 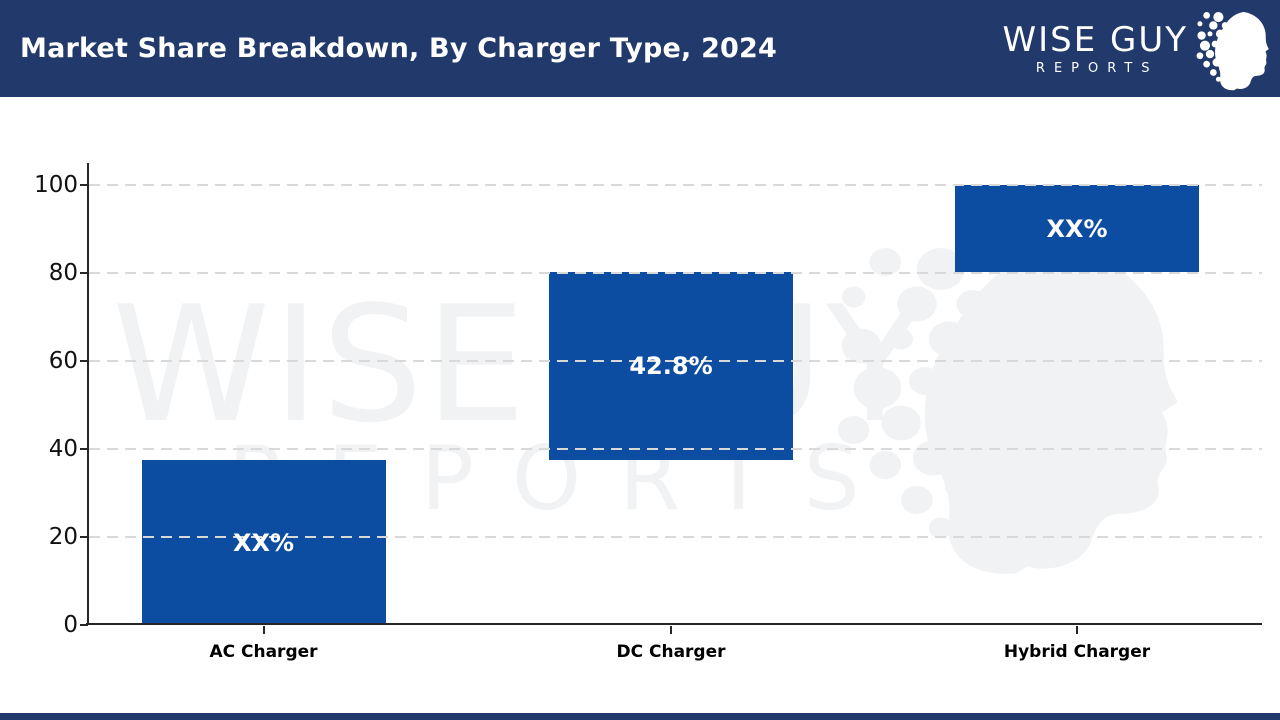 I want to click on bar-label-dc-charger: 42.8%, so click(x=671, y=366).